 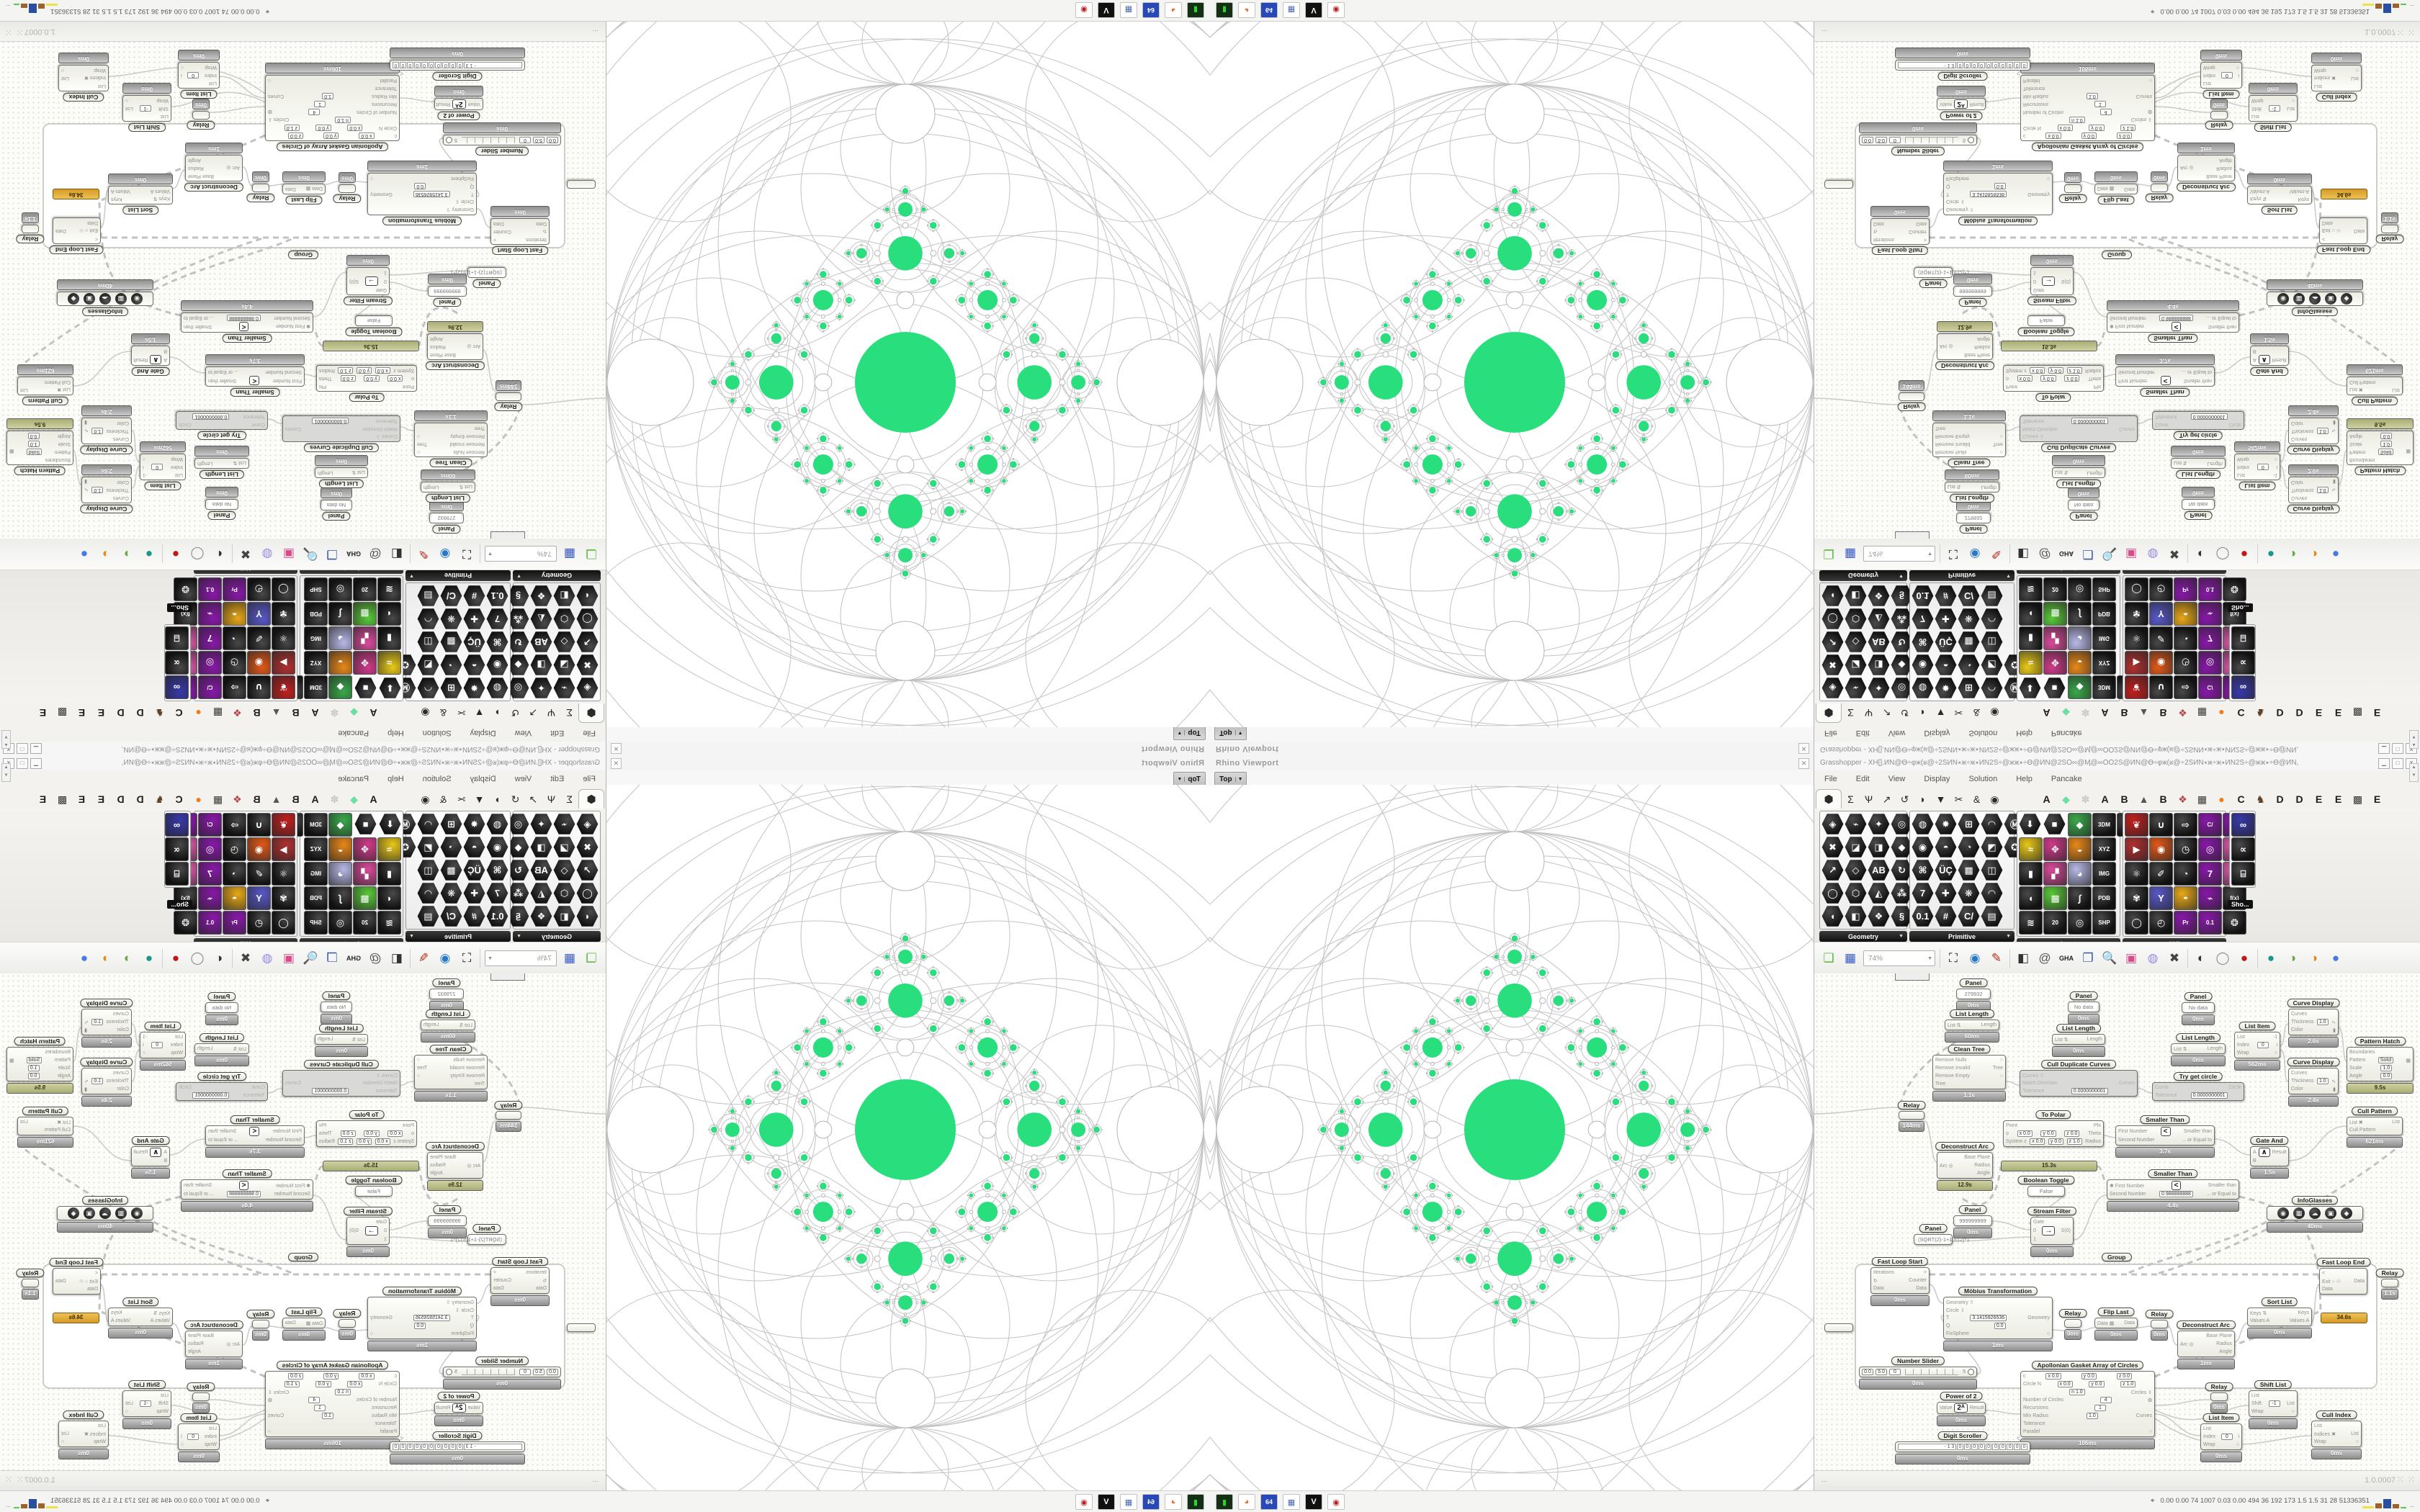 I want to click on wires-icon: ✖, so click(x=2174, y=554).